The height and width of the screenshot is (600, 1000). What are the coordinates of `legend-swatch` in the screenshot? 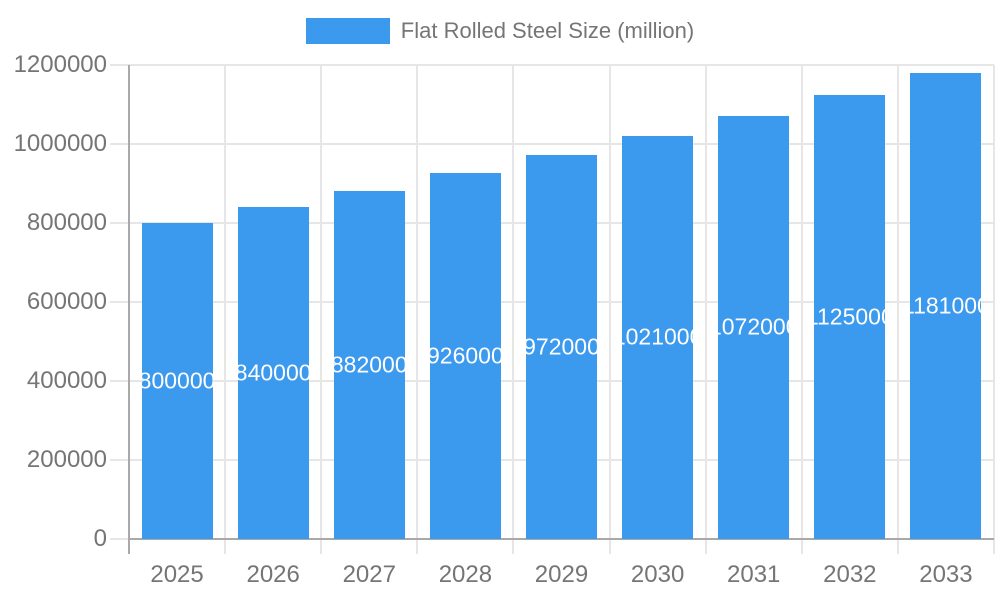 It's located at (347, 31).